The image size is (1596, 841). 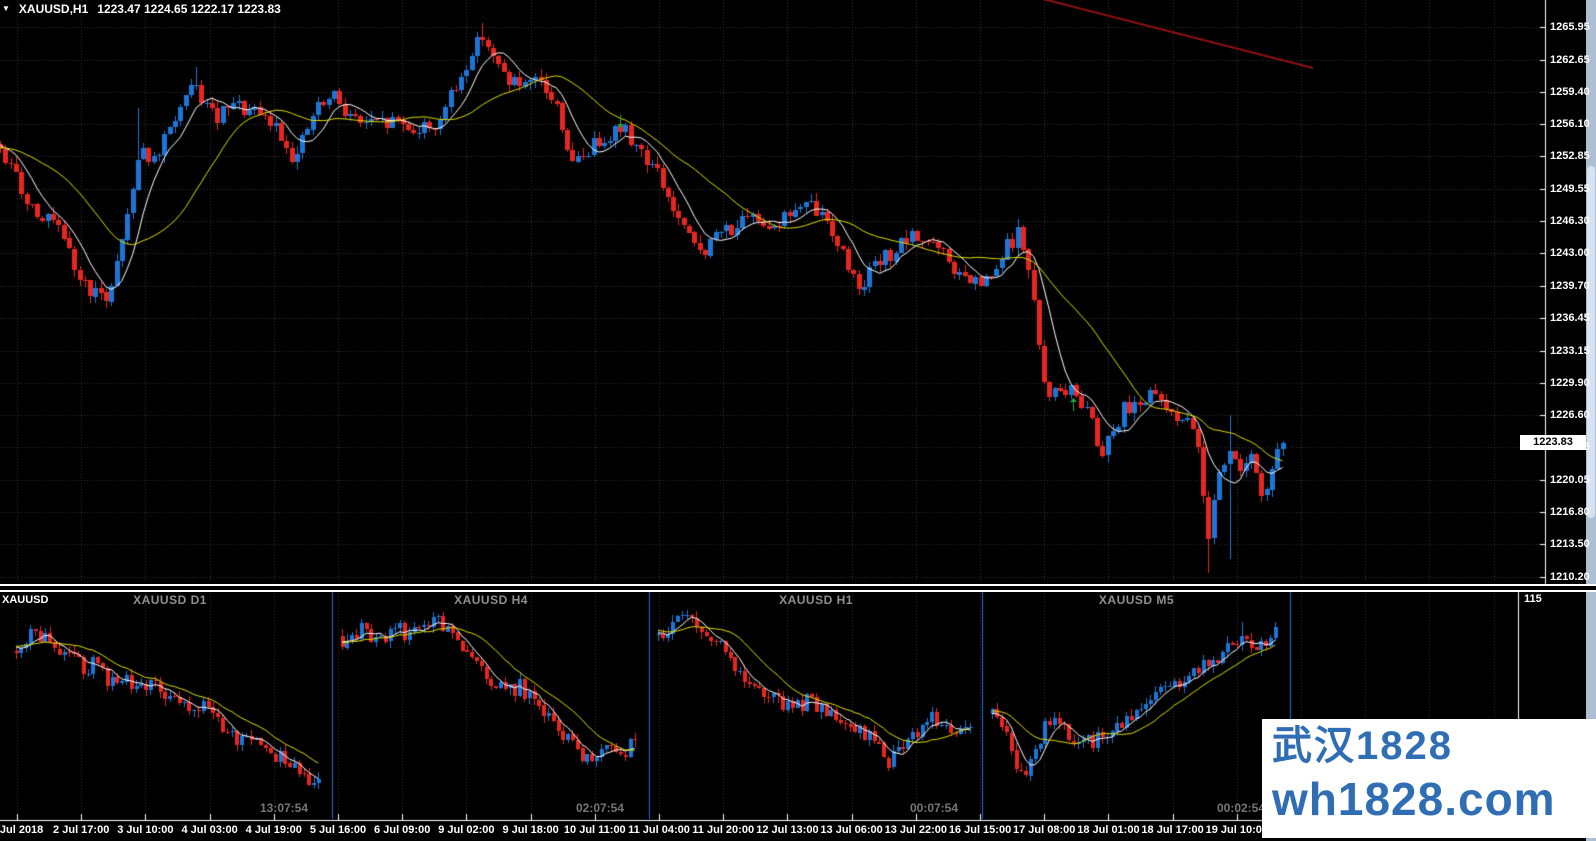 I want to click on candle-countdown-timer: 13:07:54, so click(x=284, y=808).